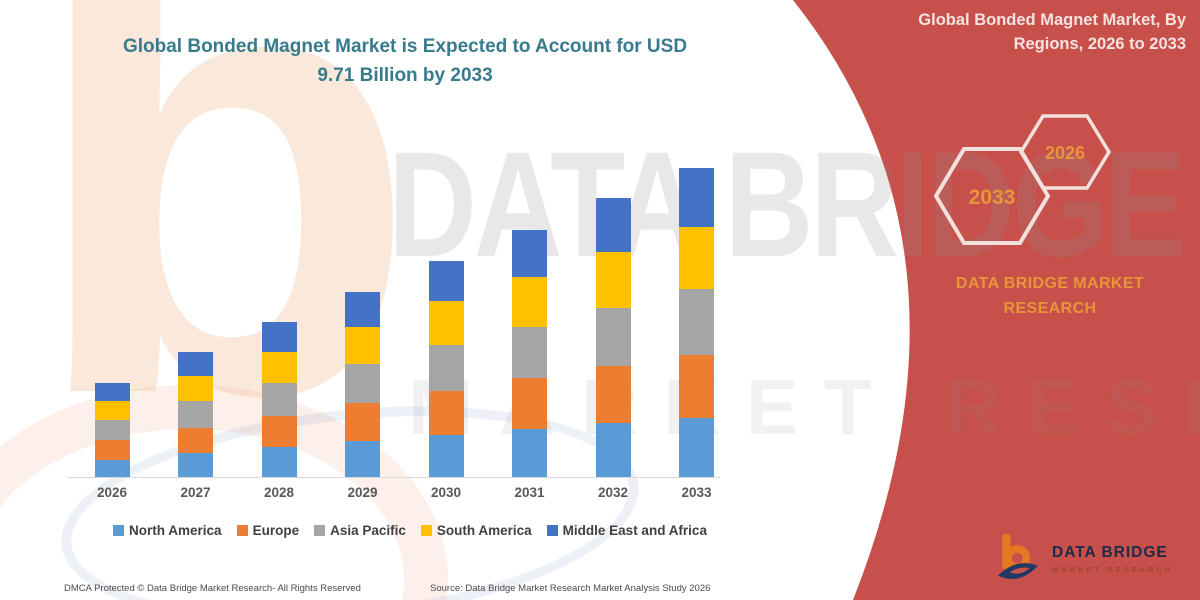 The height and width of the screenshot is (600, 1200). I want to click on segment-south-america-2033, so click(696, 258).